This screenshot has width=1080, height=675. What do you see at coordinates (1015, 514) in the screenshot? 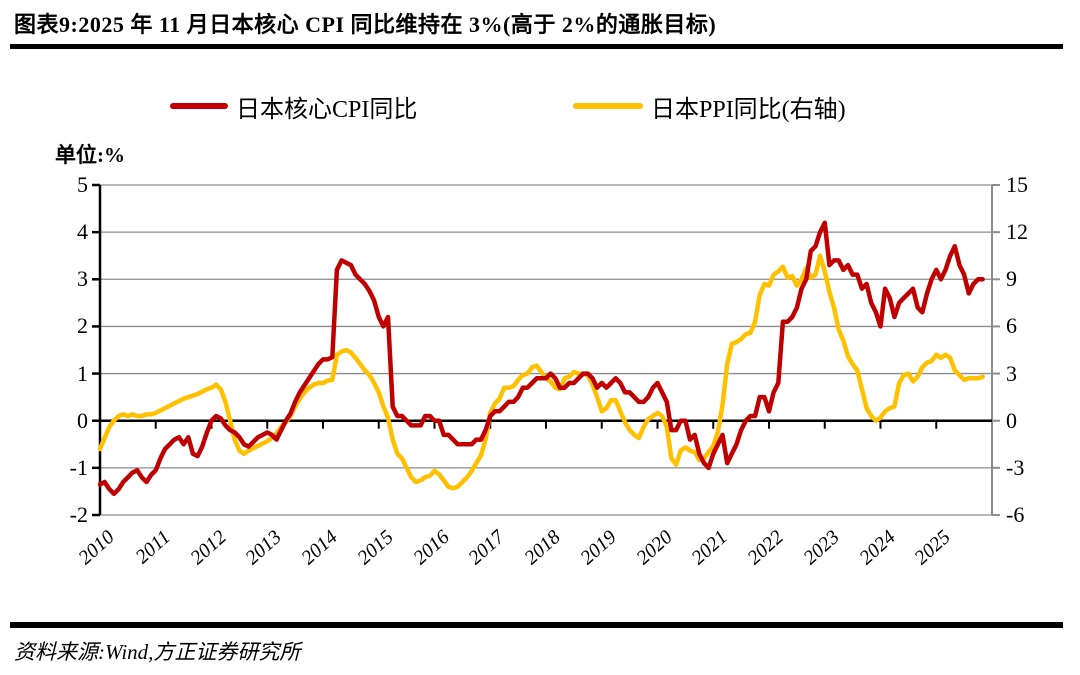
I see `right-axis-label: -6` at bounding box center [1015, 514].